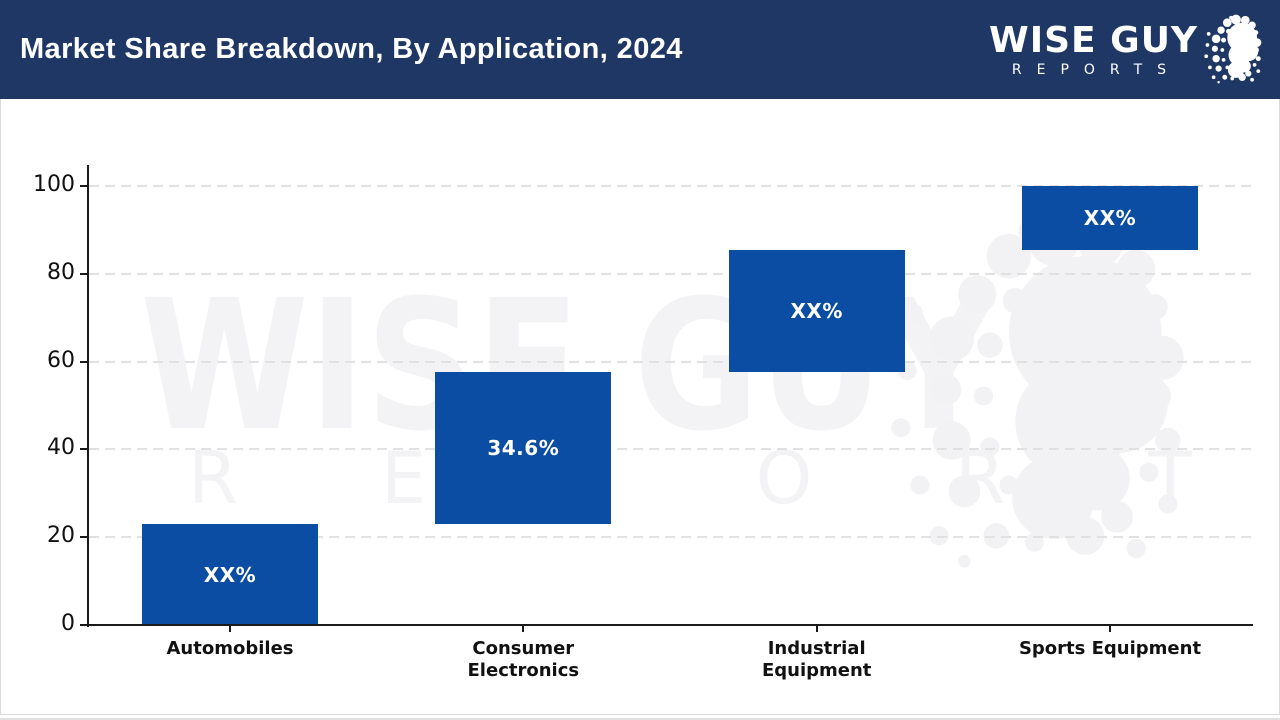  I want to click on y-tick-label: 0, so click(68, 623).